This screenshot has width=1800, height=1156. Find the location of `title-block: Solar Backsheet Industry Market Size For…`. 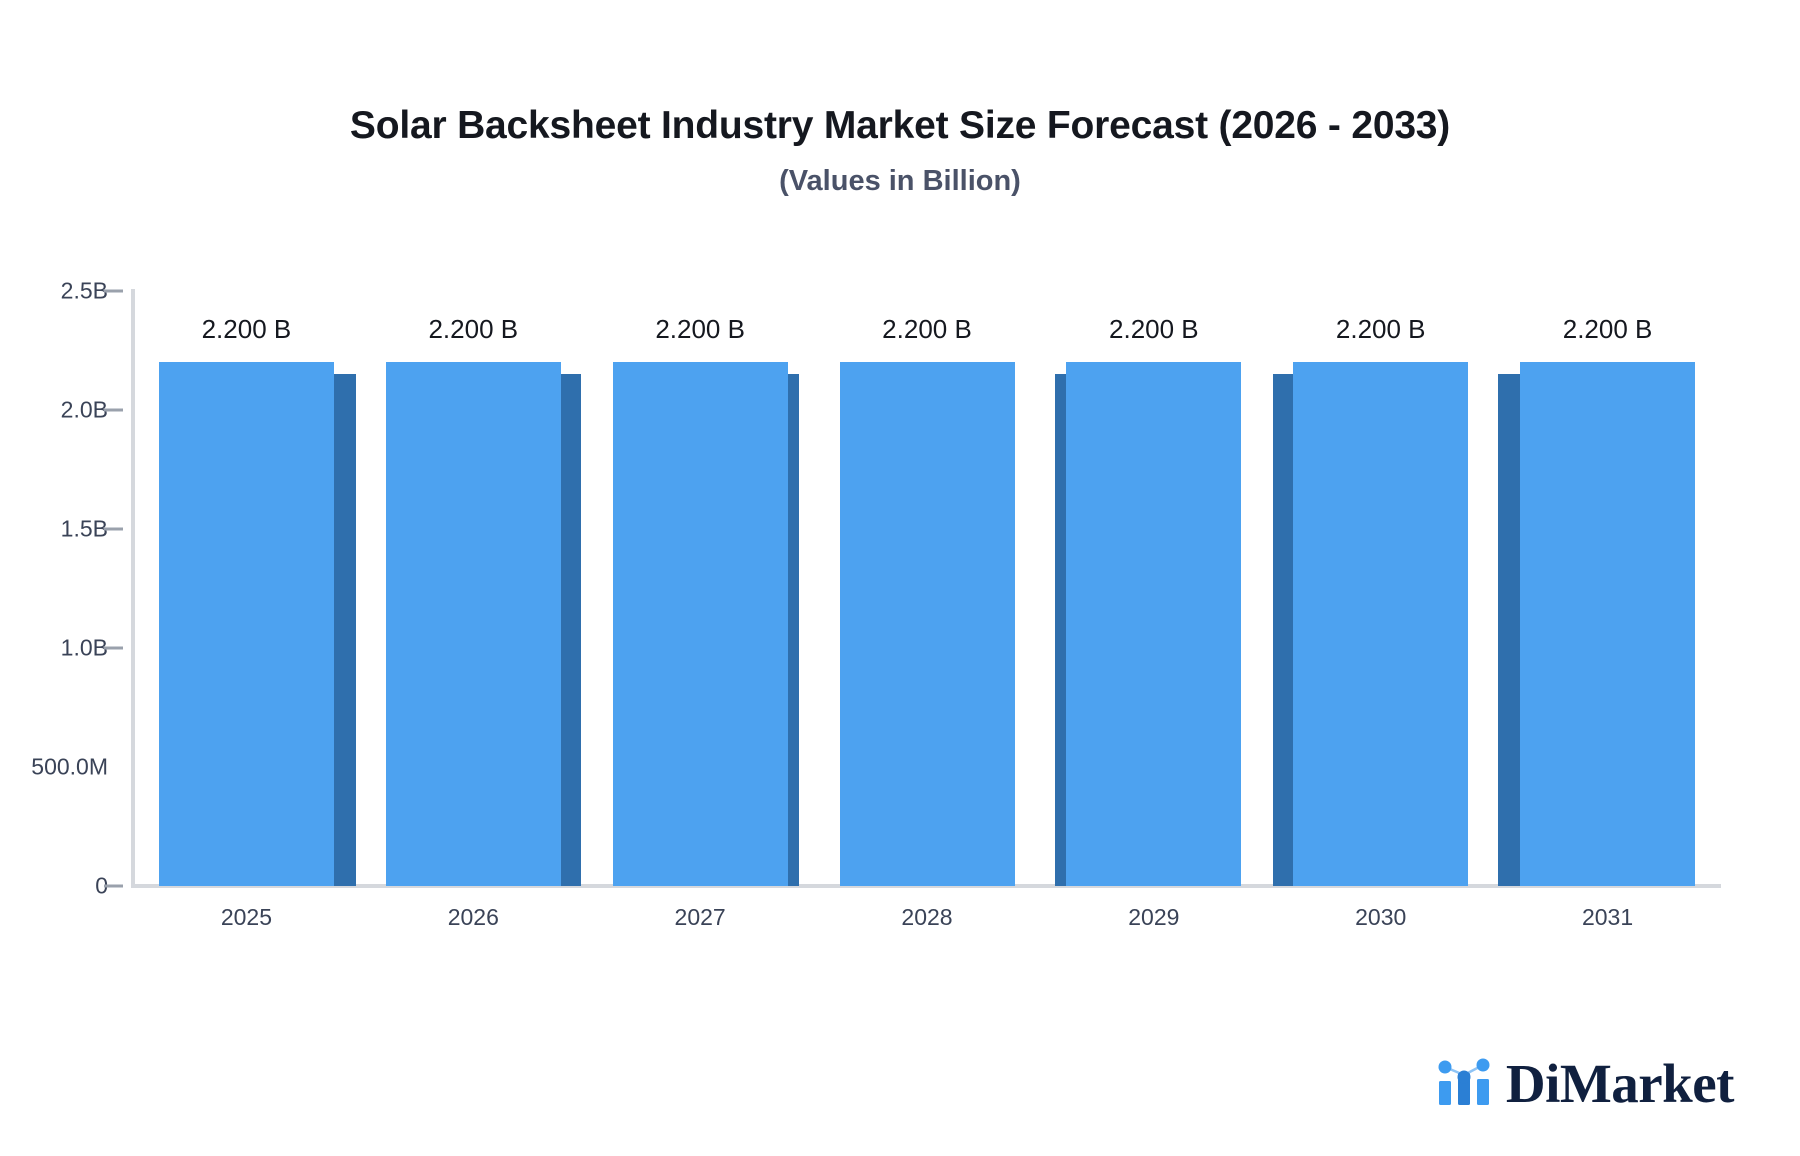

title-block: Solar Backsheet Industry Market Size For… is located at coordinates (900, 151).